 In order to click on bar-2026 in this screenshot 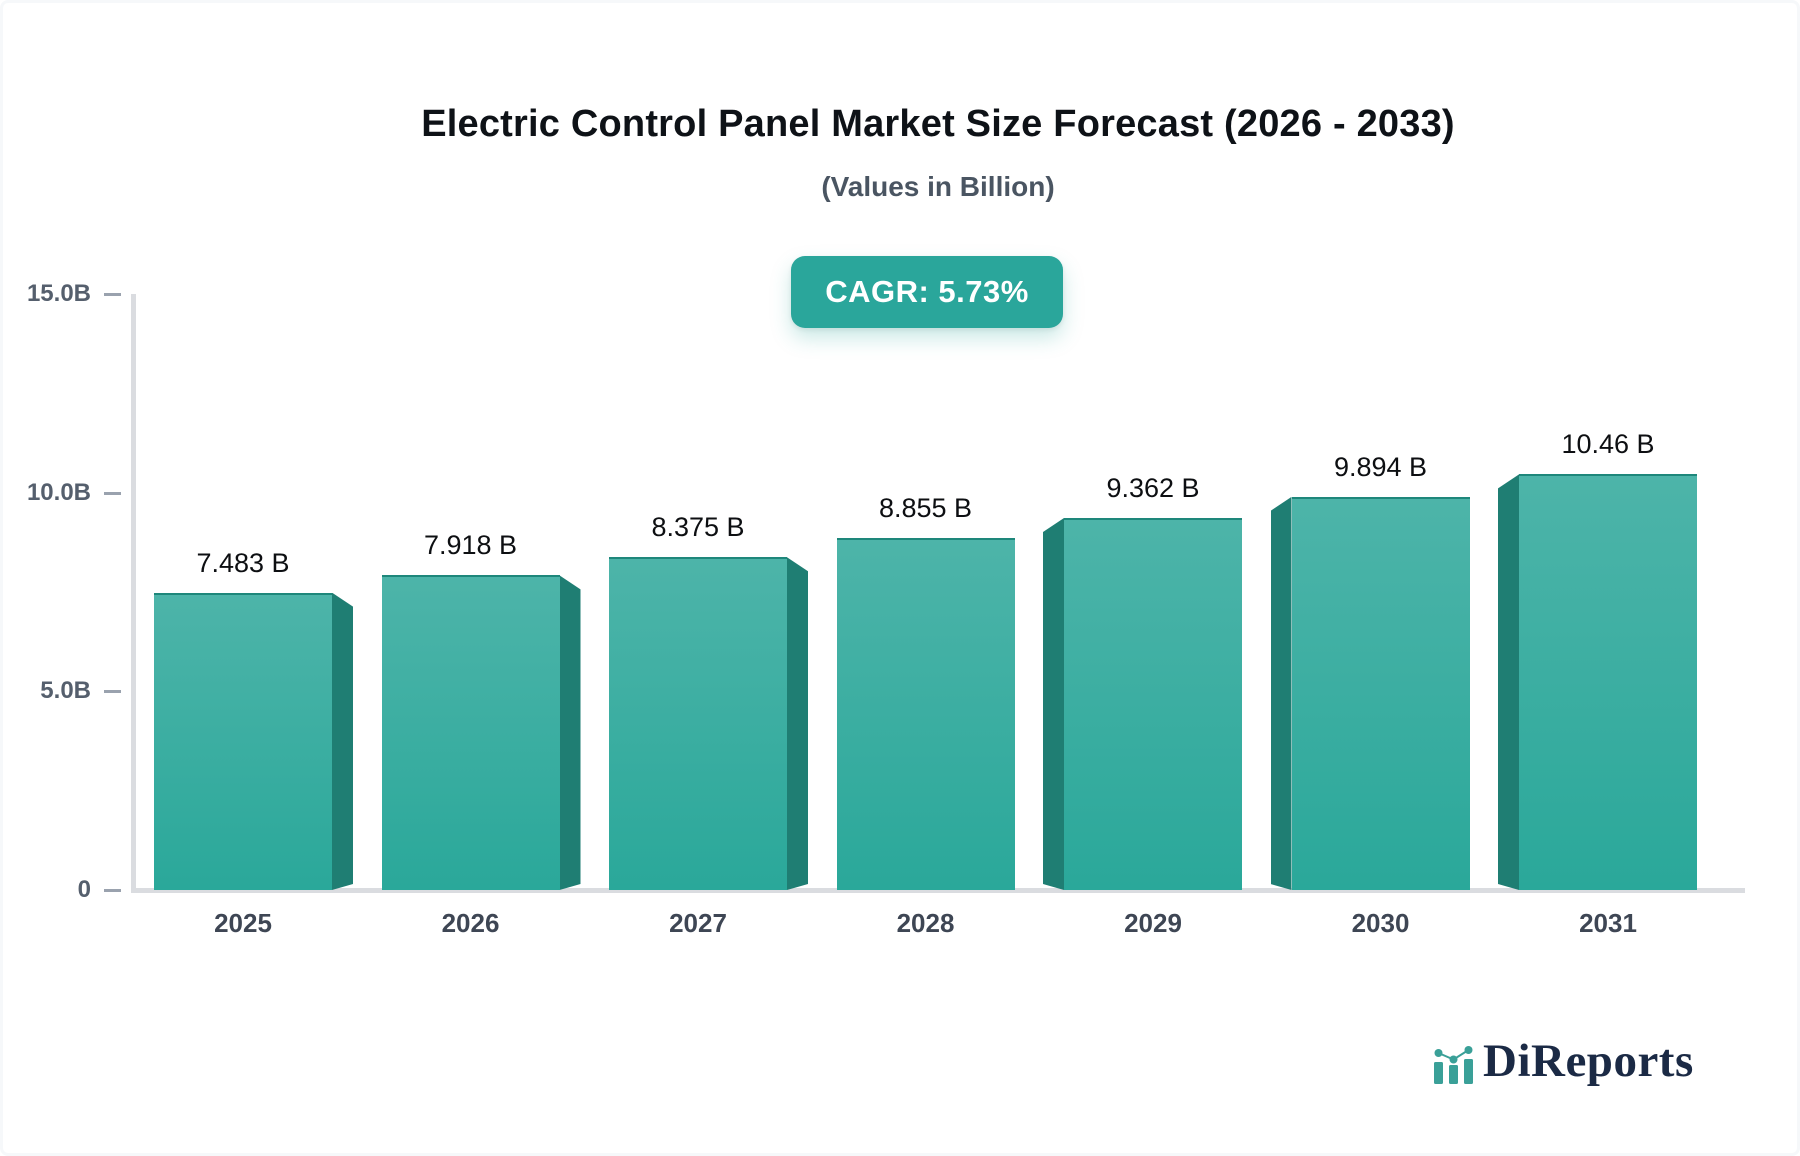, I will do `click(470, 732)`.